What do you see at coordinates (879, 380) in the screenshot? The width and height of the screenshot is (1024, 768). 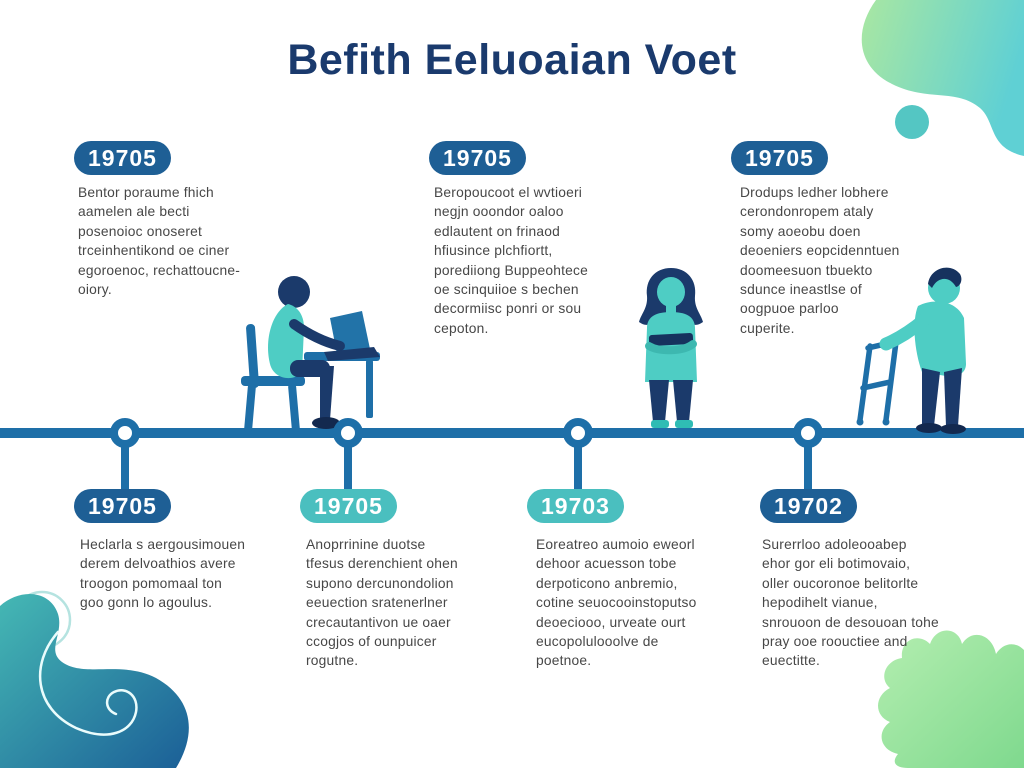 I see `walker-frame-icon` at bounding box center [879, 380].